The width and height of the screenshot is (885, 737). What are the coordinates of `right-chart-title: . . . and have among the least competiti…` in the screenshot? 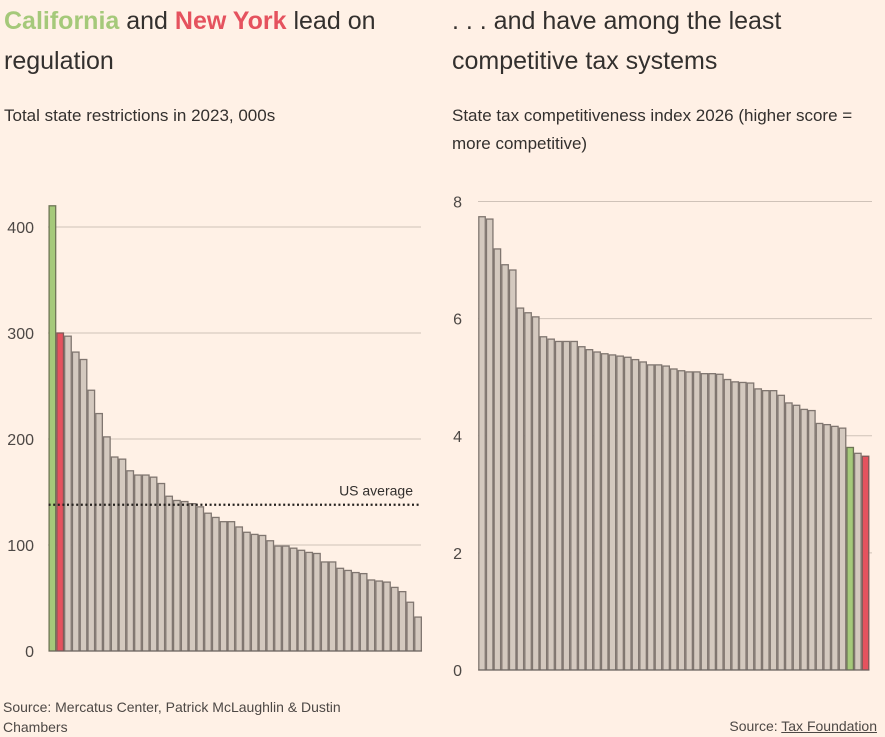 It's located at (617, 41).